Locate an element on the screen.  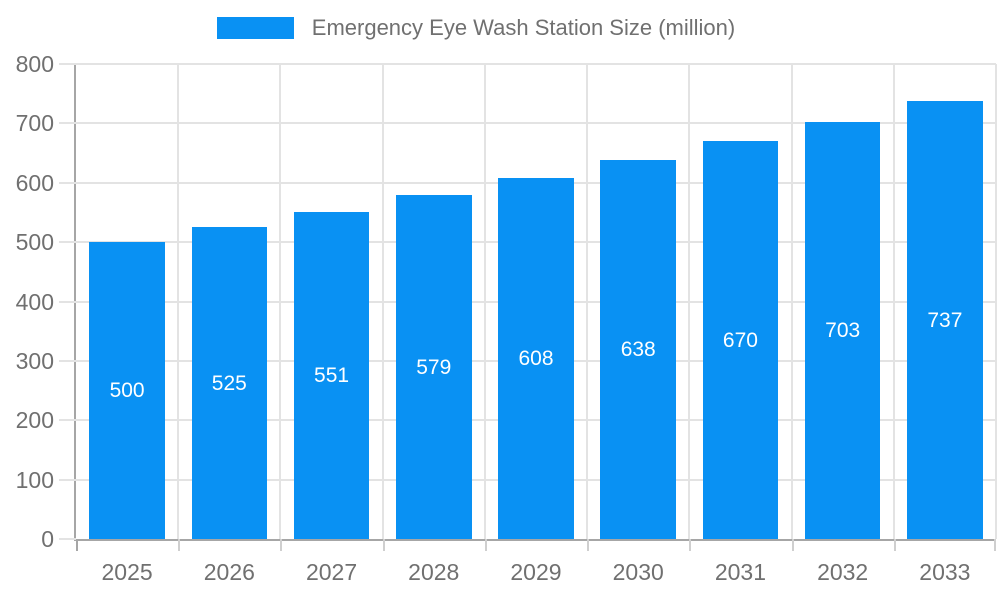
bar-2032: 703 is located at coordinates (842, 330).